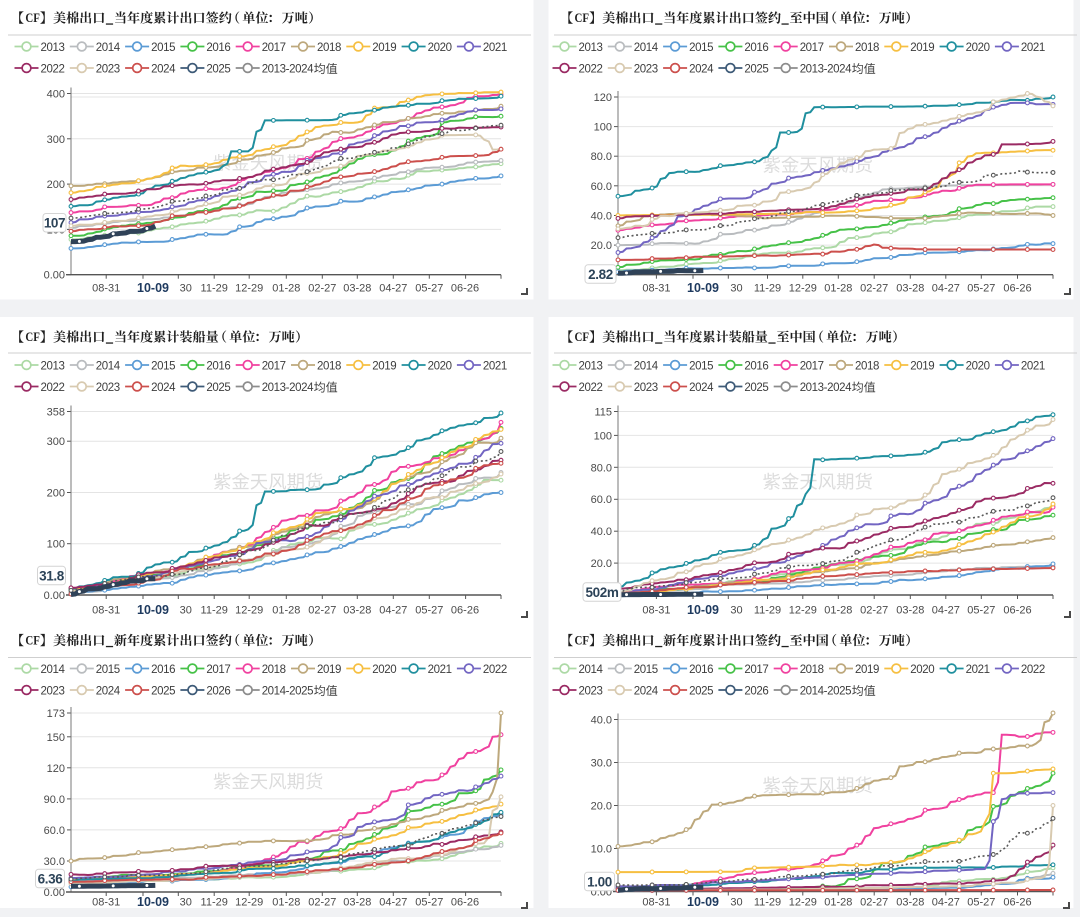 The height and width of the screenshot is (922, 1080). Describe the element at coordinates (601, 157) in the screenshot. I see `svg-text: 80.0` at that location.